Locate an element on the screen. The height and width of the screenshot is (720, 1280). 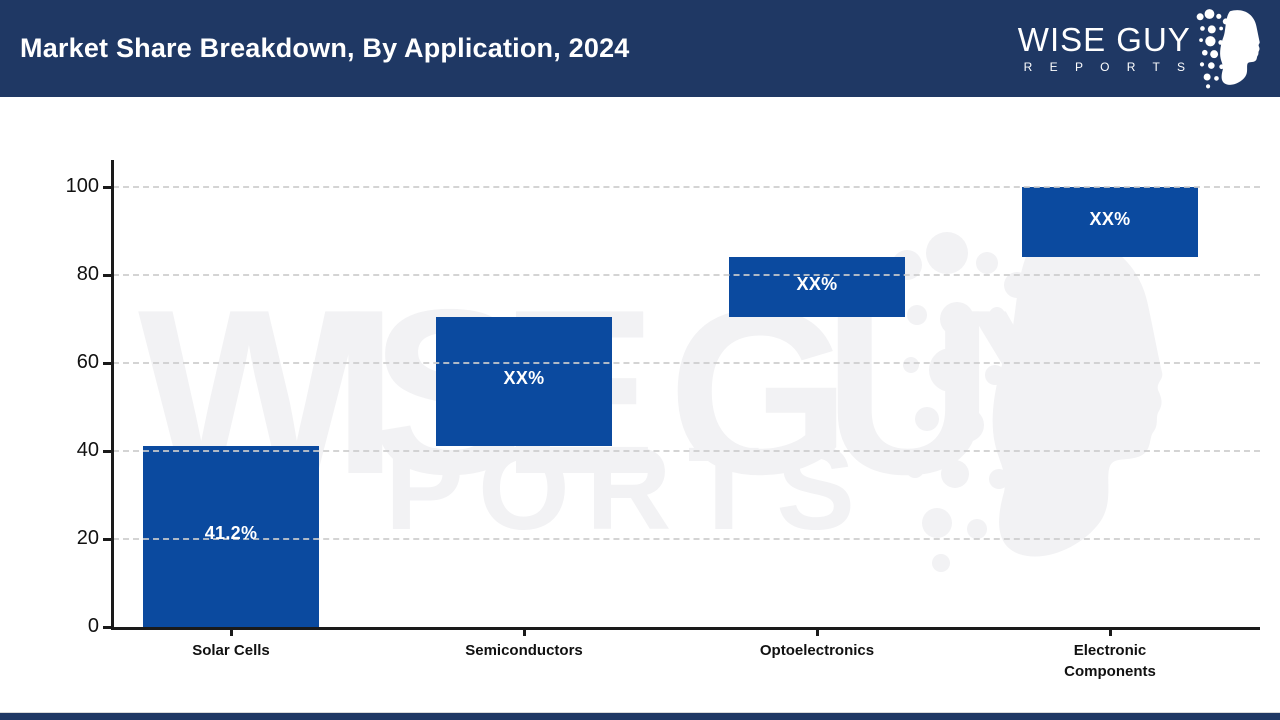
footer-accent-bar is located at coordinates (640, 716).